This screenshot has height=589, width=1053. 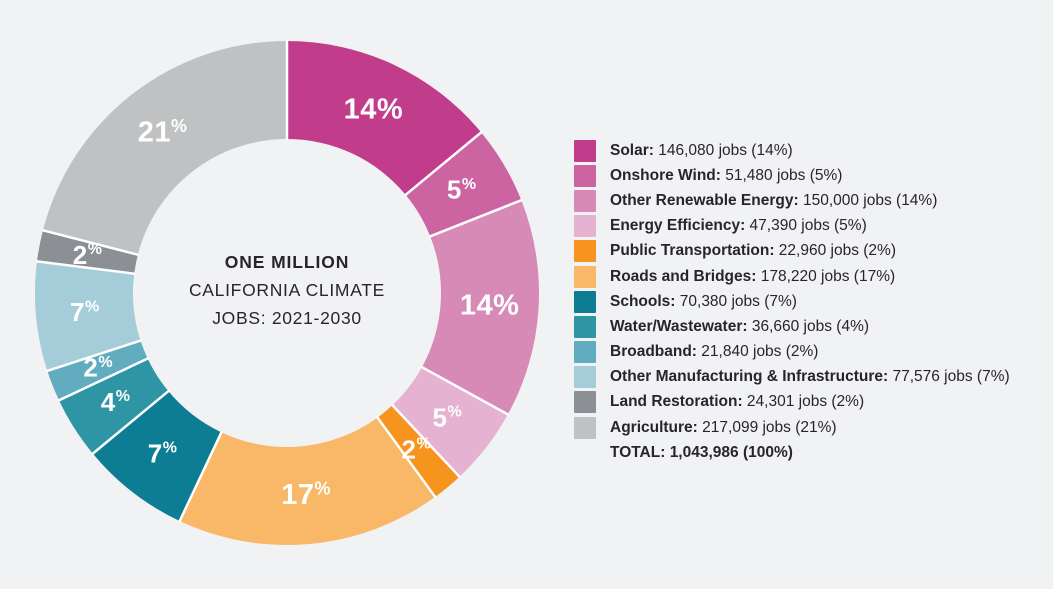 What do you see at coordinates (163, 453) in the screenshot?
I see `slice-label-schools: 7%` at bounding box center [163, 453].